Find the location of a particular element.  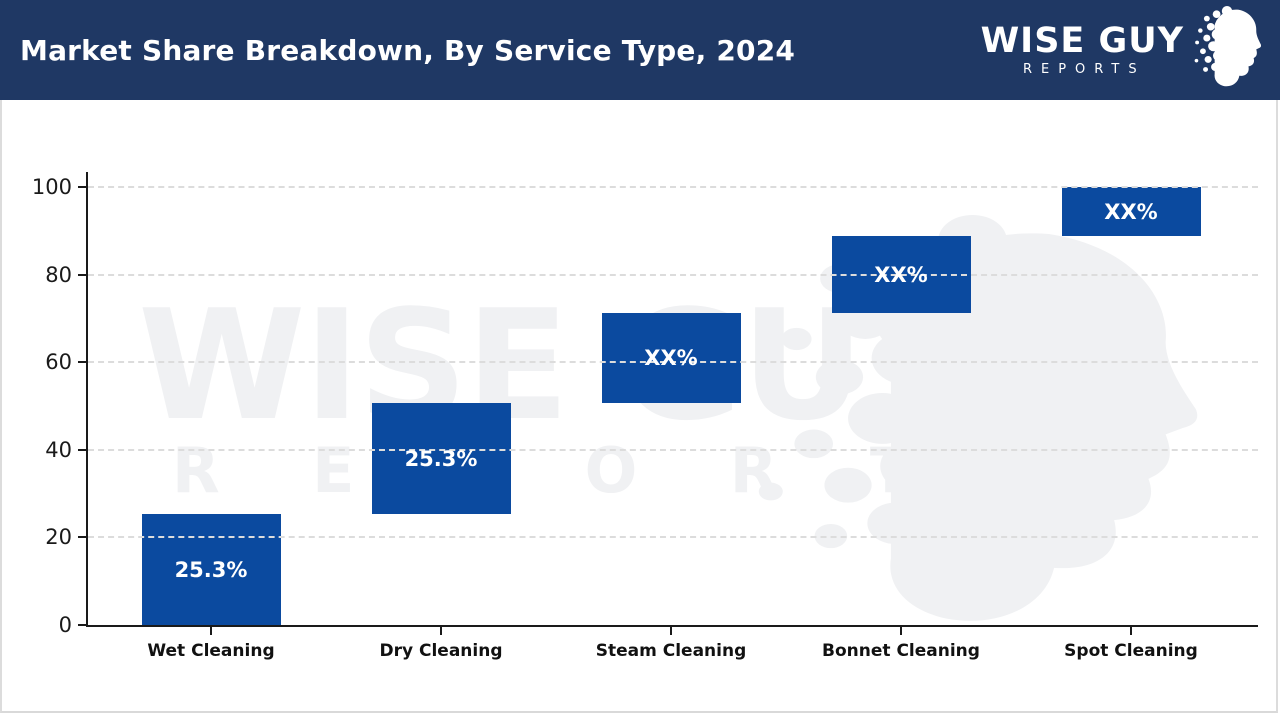

x-tick-mark-spot-cleaning is located at coordinates (1131, 631).